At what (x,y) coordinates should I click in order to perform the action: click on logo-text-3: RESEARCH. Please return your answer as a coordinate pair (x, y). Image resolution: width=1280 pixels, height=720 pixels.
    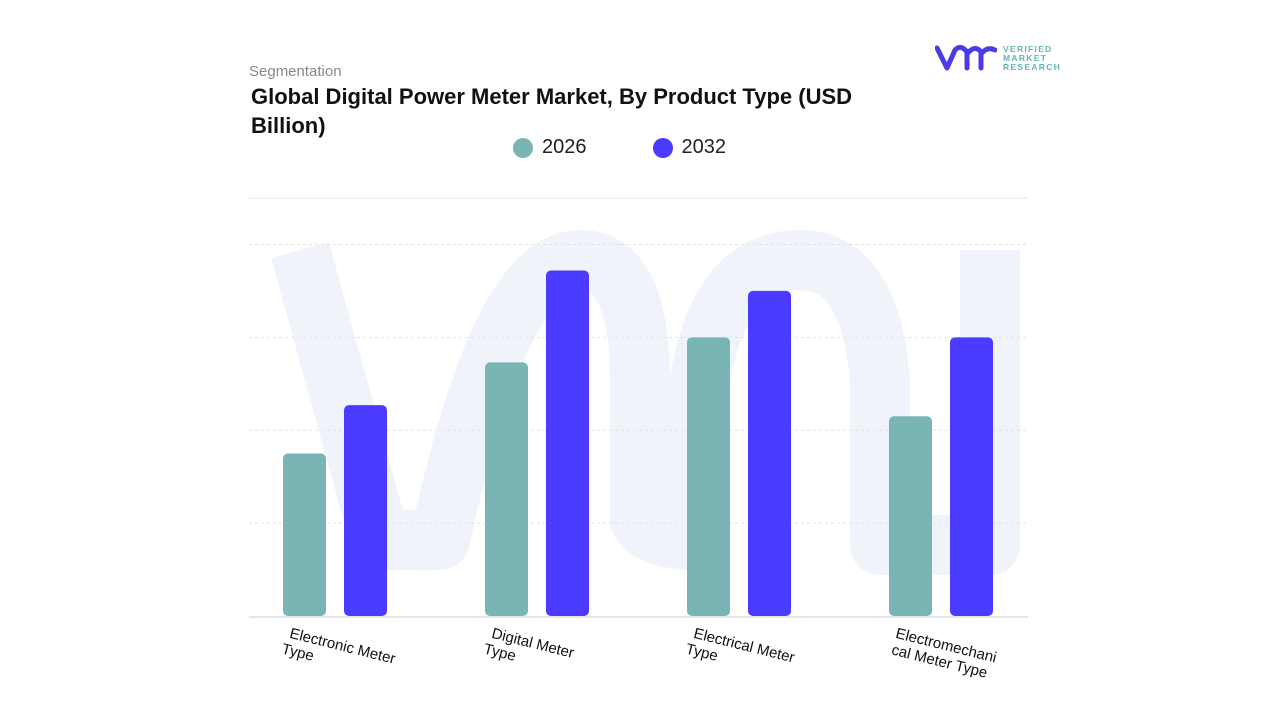
    Looking at the image, I should click on (1032, 66).